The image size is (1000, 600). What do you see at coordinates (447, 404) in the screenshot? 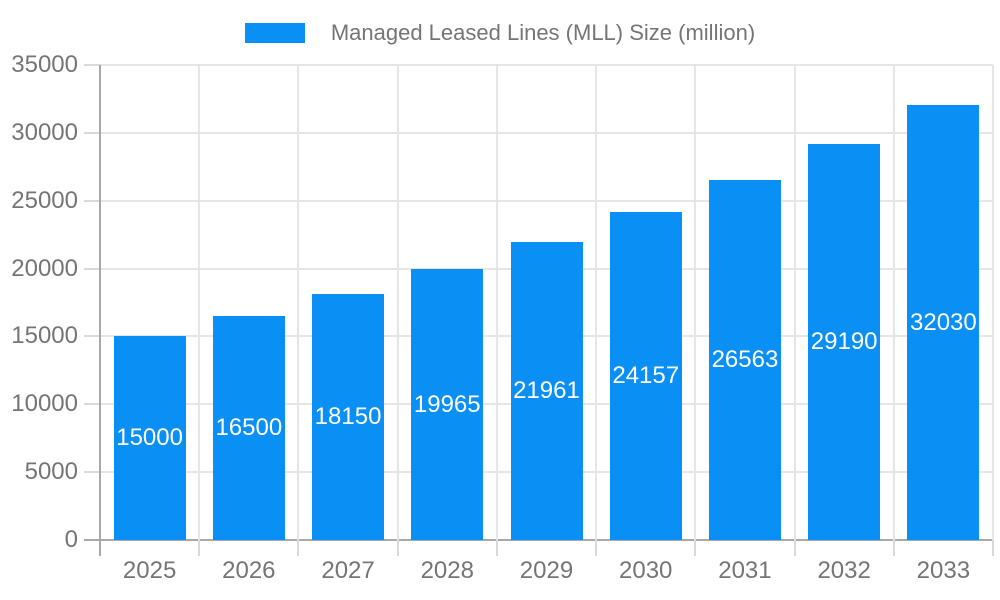
I see `bar-2028` at bounding box center [447, 404].